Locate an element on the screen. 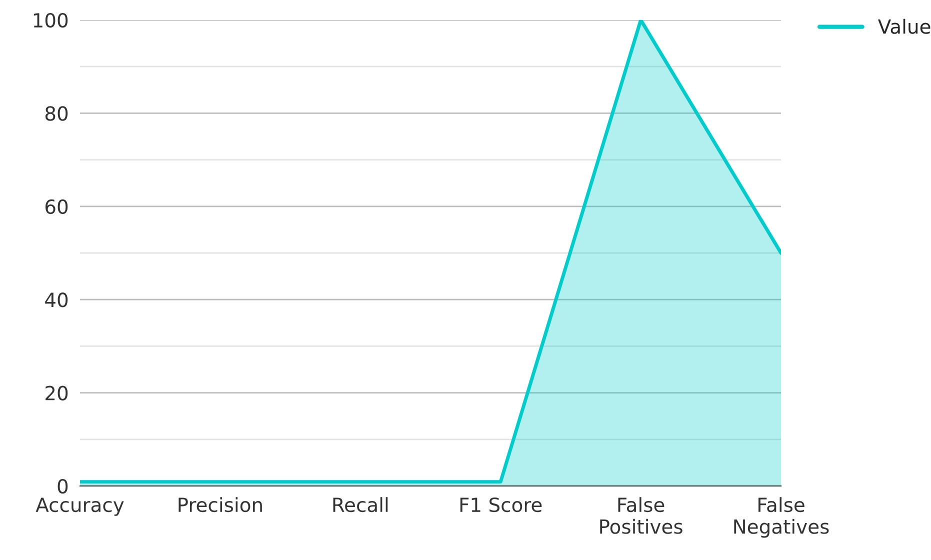 Image resolution: width=931 pixels, height=560 pixels. x-tick-label: F1 Score is located at coordinates (501, 504).